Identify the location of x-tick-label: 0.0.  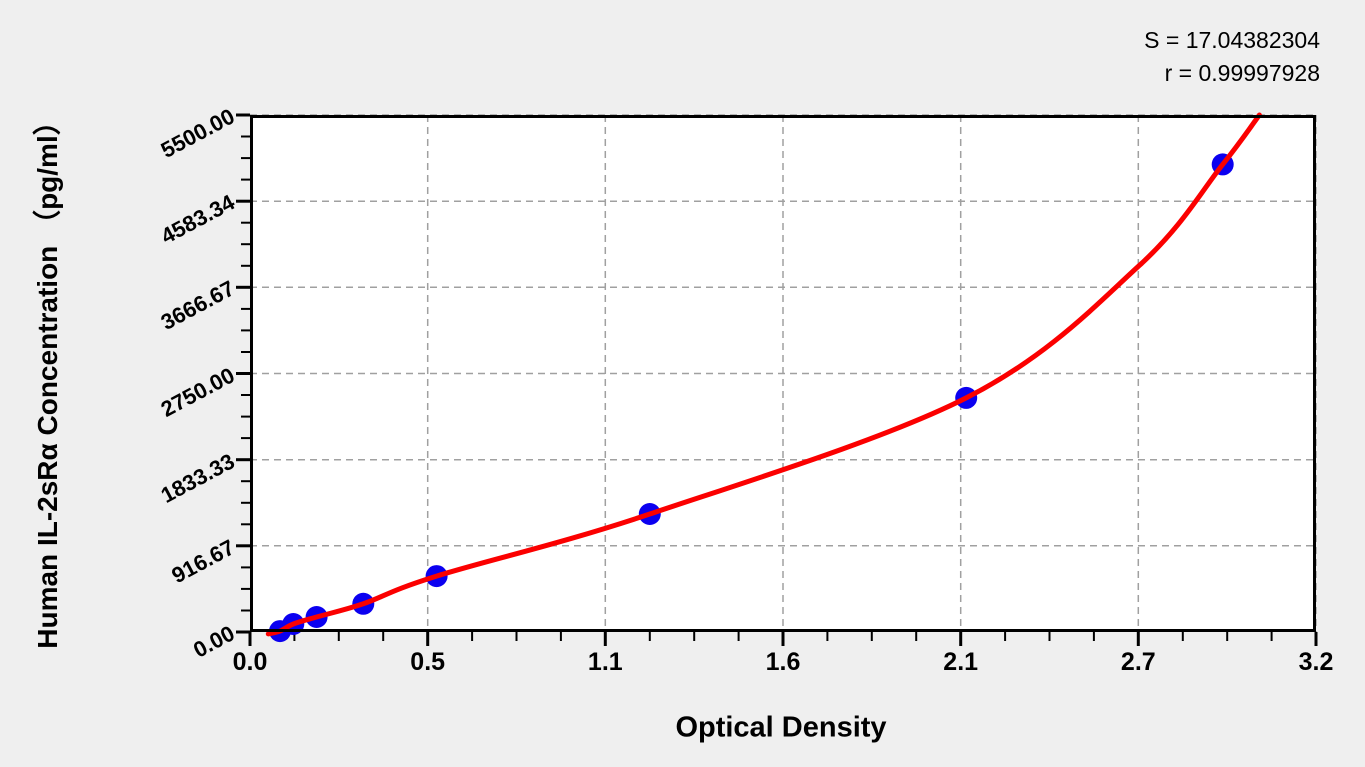
(250, 662).